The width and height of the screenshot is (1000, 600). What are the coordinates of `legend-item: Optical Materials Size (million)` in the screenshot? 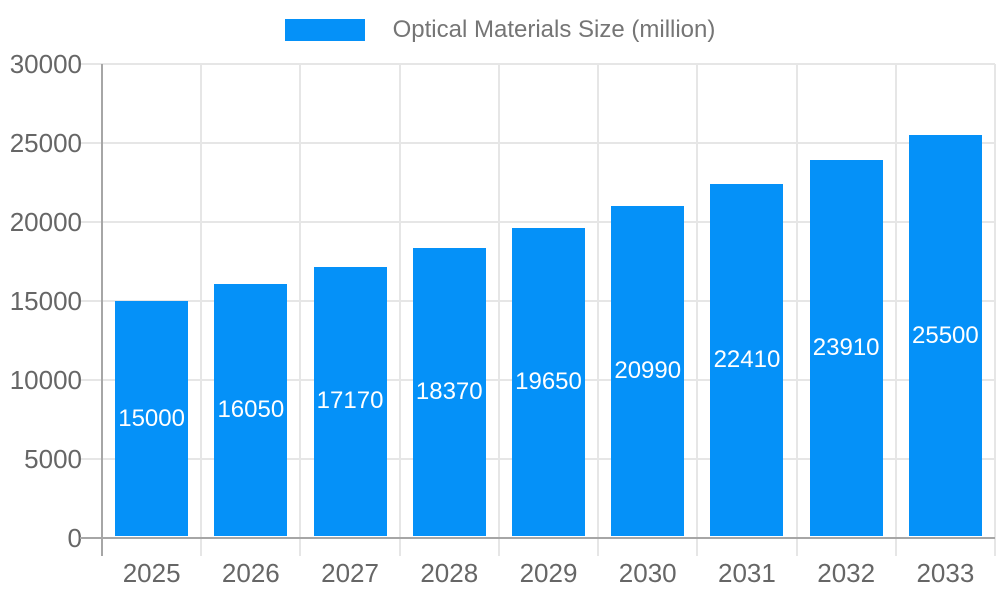 It's located at (500, 30).